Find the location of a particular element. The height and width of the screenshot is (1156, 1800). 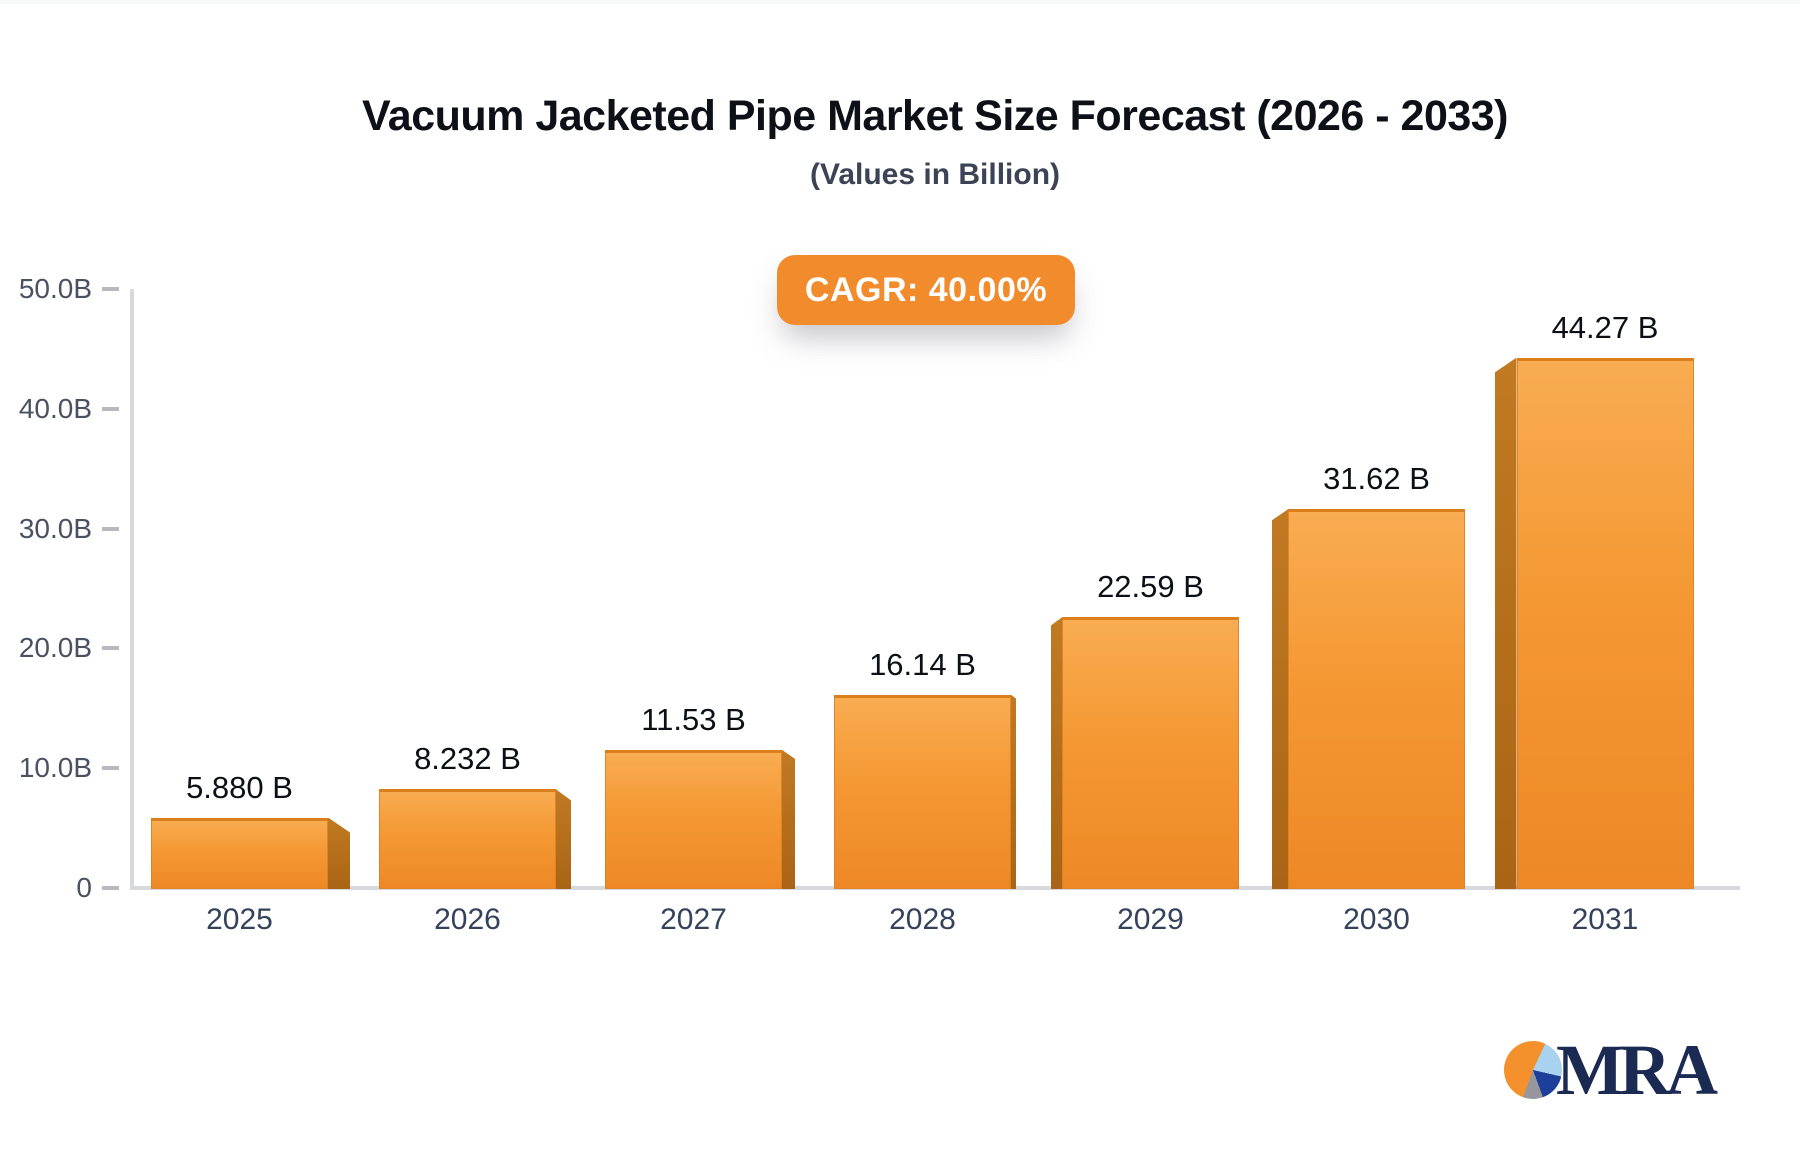

top-edge-strip is located at coordinates (900, 2).